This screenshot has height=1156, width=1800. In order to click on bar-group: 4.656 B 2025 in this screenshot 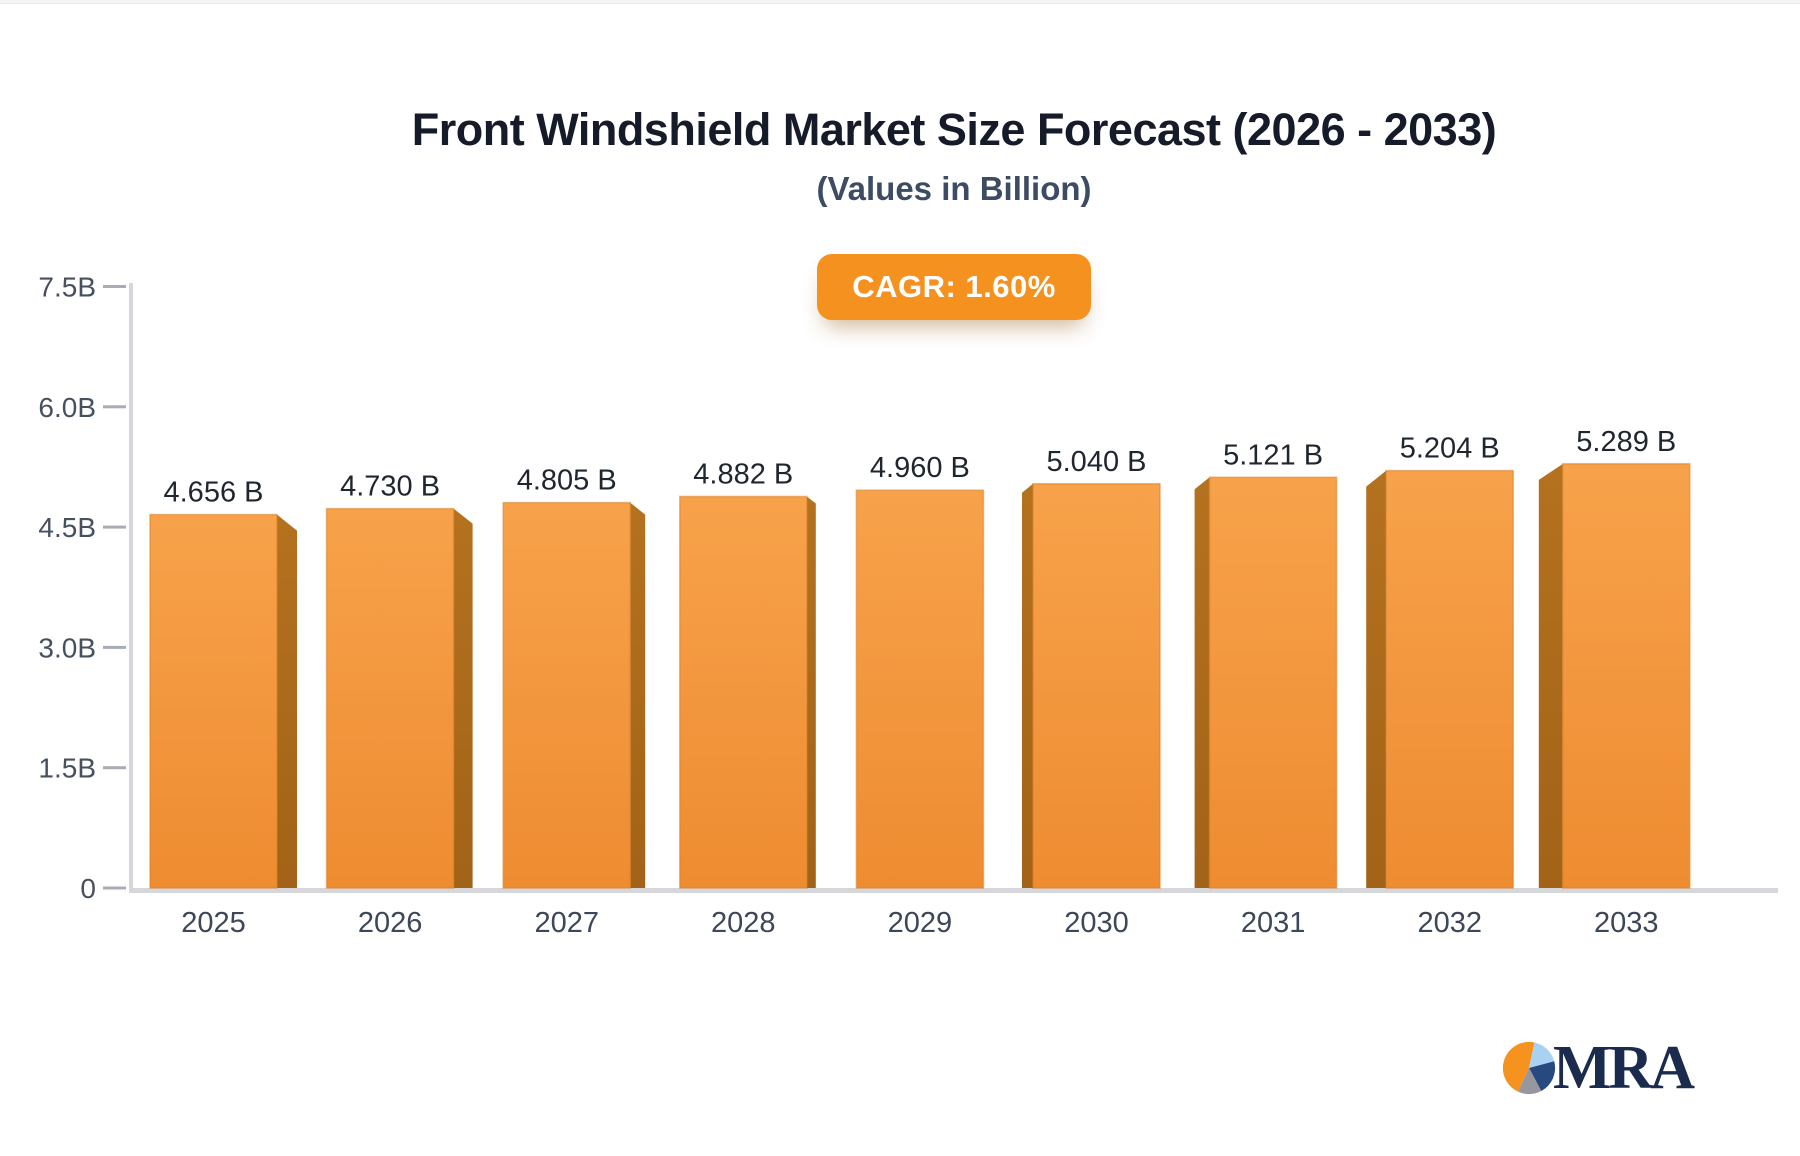, I will do `click(223, 708)`.